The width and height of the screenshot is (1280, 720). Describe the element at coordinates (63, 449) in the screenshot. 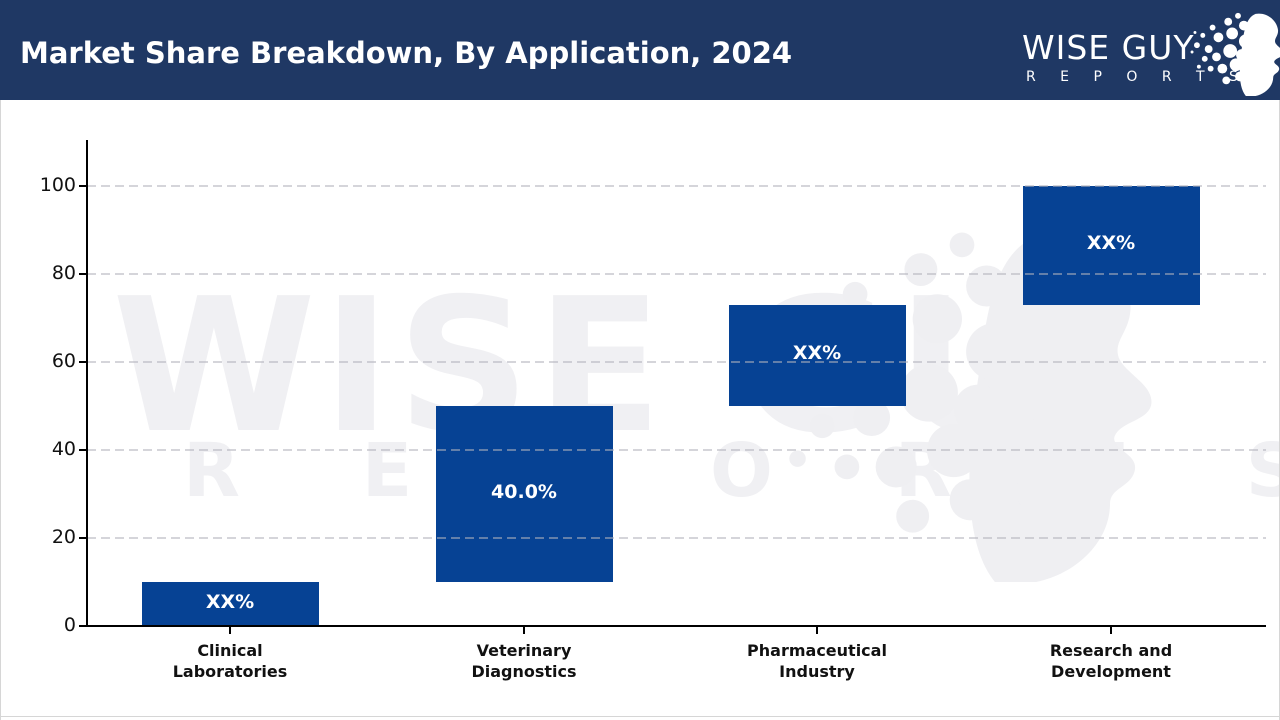

I see `y-tick-label: 40` at that location.